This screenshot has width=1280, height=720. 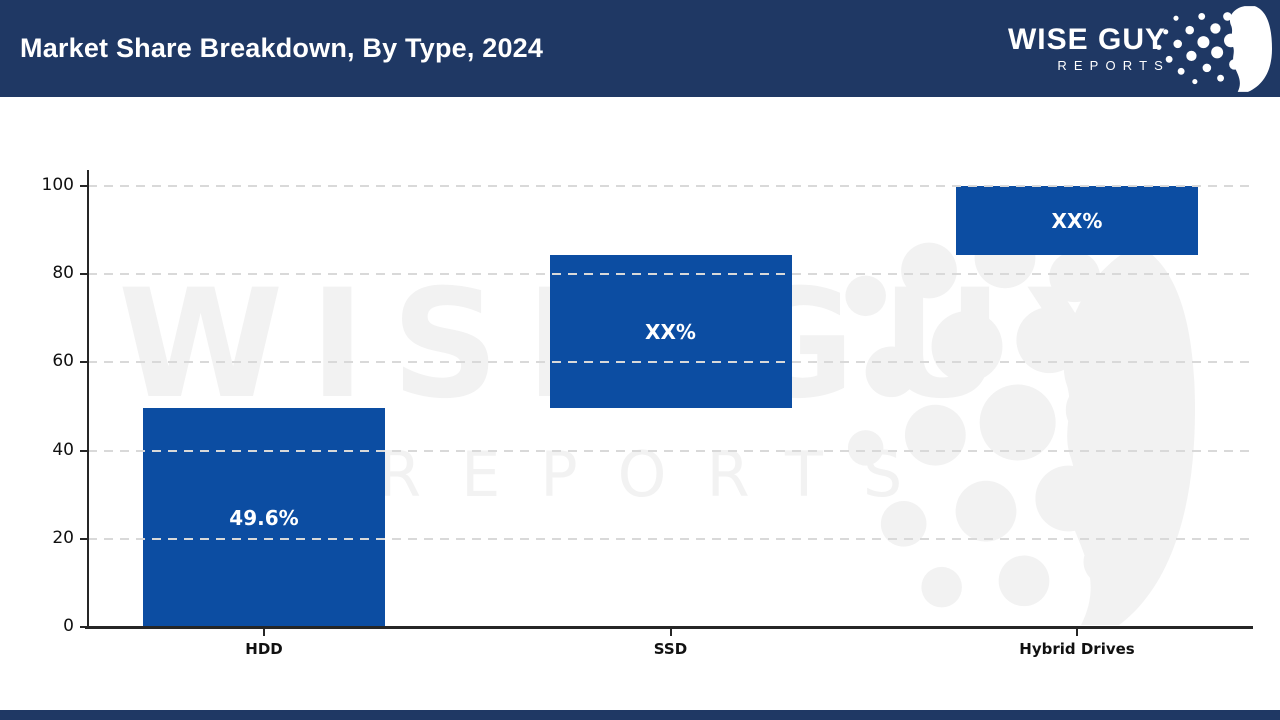 I want to click on brand-logo: WISE GUY REPORTS, so click(x=1143, y=48).